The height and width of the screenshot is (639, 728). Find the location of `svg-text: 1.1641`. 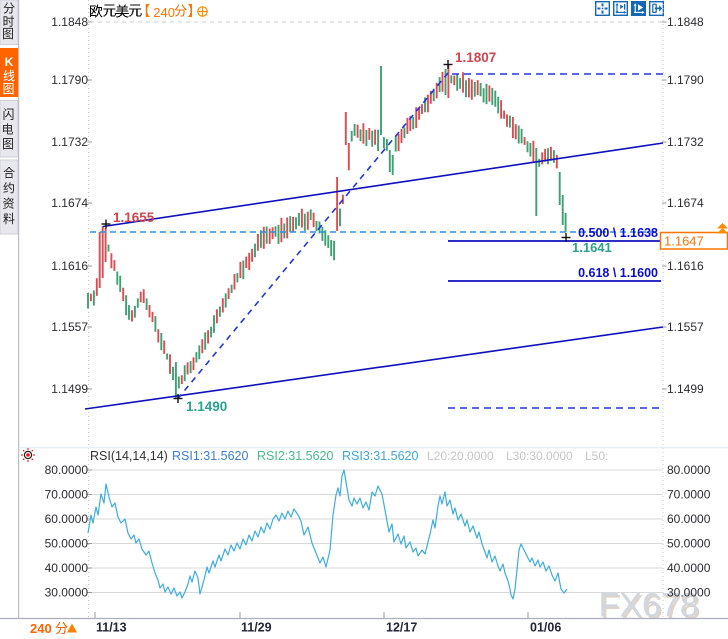

svg-text: 1.1641 is located at coordinates (592, 247).